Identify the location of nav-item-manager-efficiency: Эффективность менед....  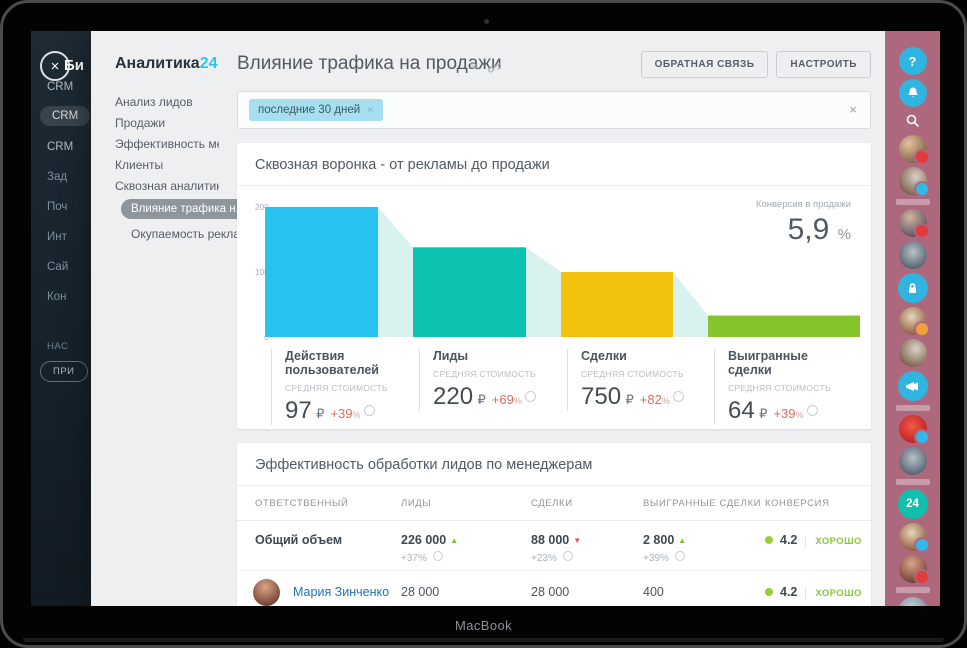
(167, 144).